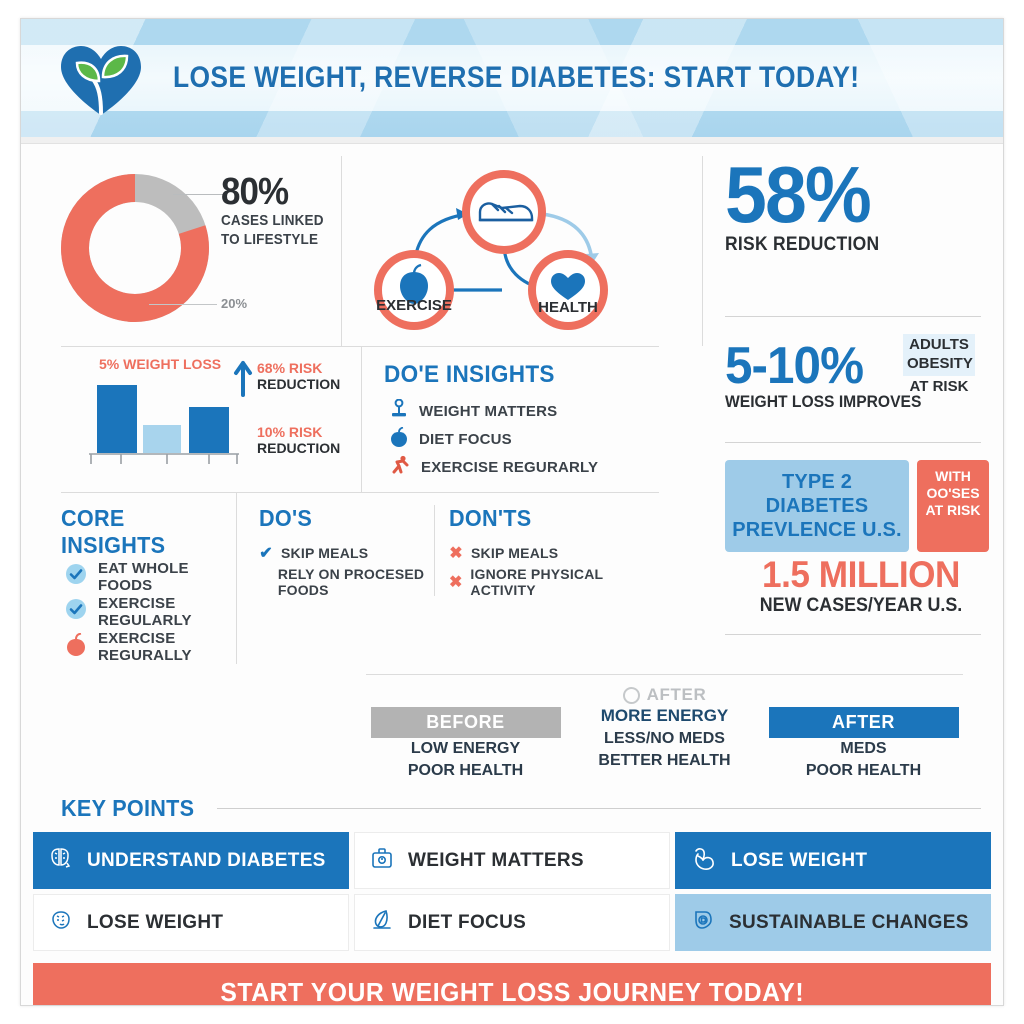 This screenshot has height=1024, width=1024. I want to click on badge-type2-prevalence: TYPE 2 DIABETES PREVLENCE U.S., so click(817, 506).